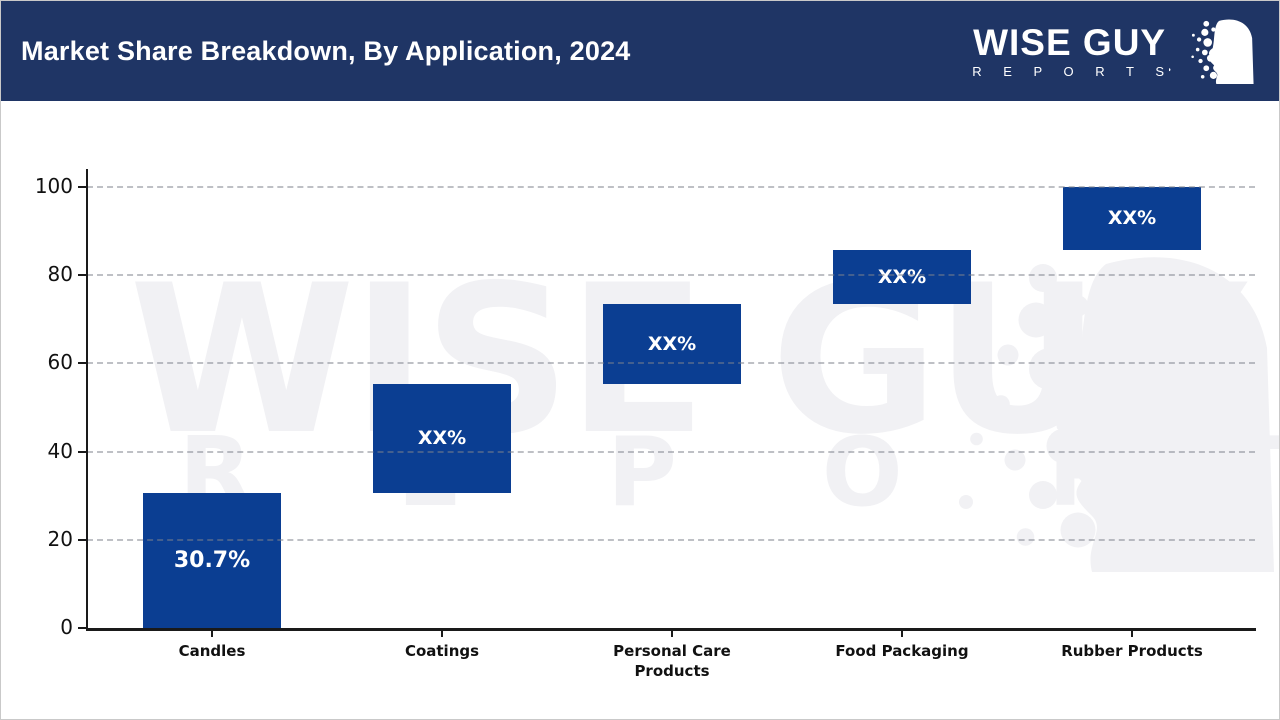 This screenshot has height=720, width=1280. Describe the element at coordinates (60, 538) in the screenshot. I see `y-tick-label: 20` at that location.